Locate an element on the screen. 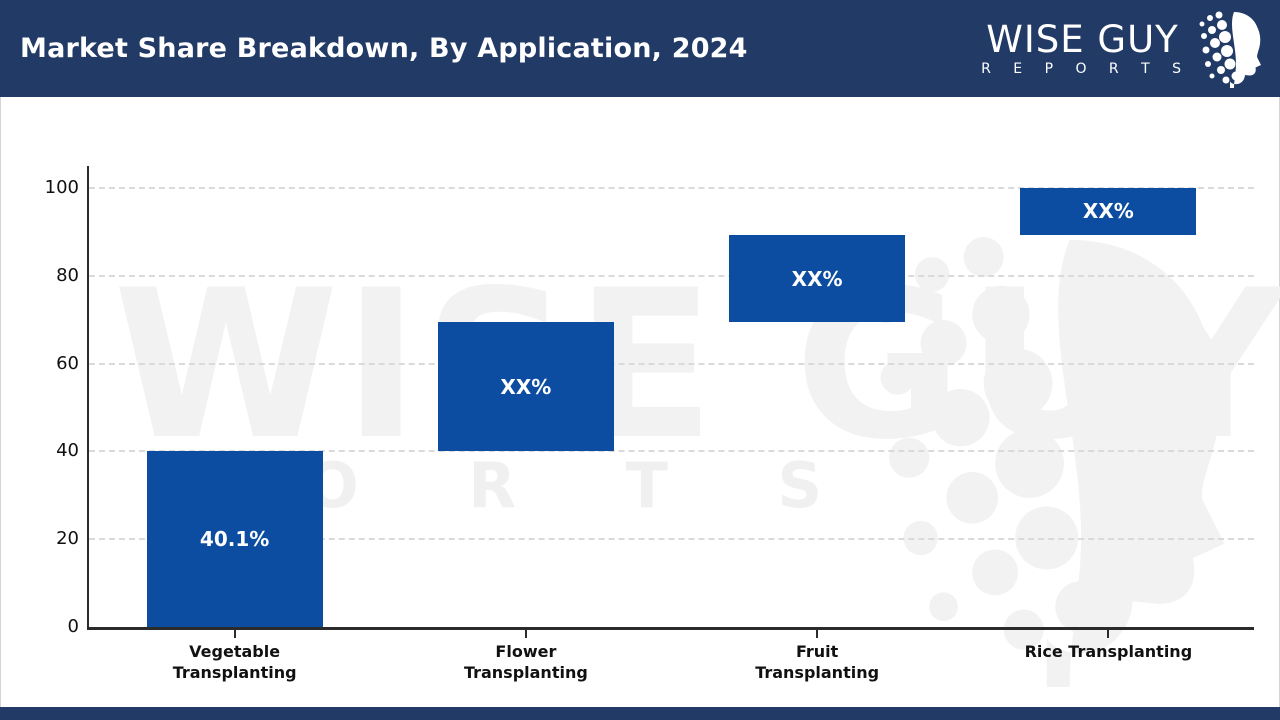  logo-subtitle: R E P O R T S is located at coordinates (1085, 69).